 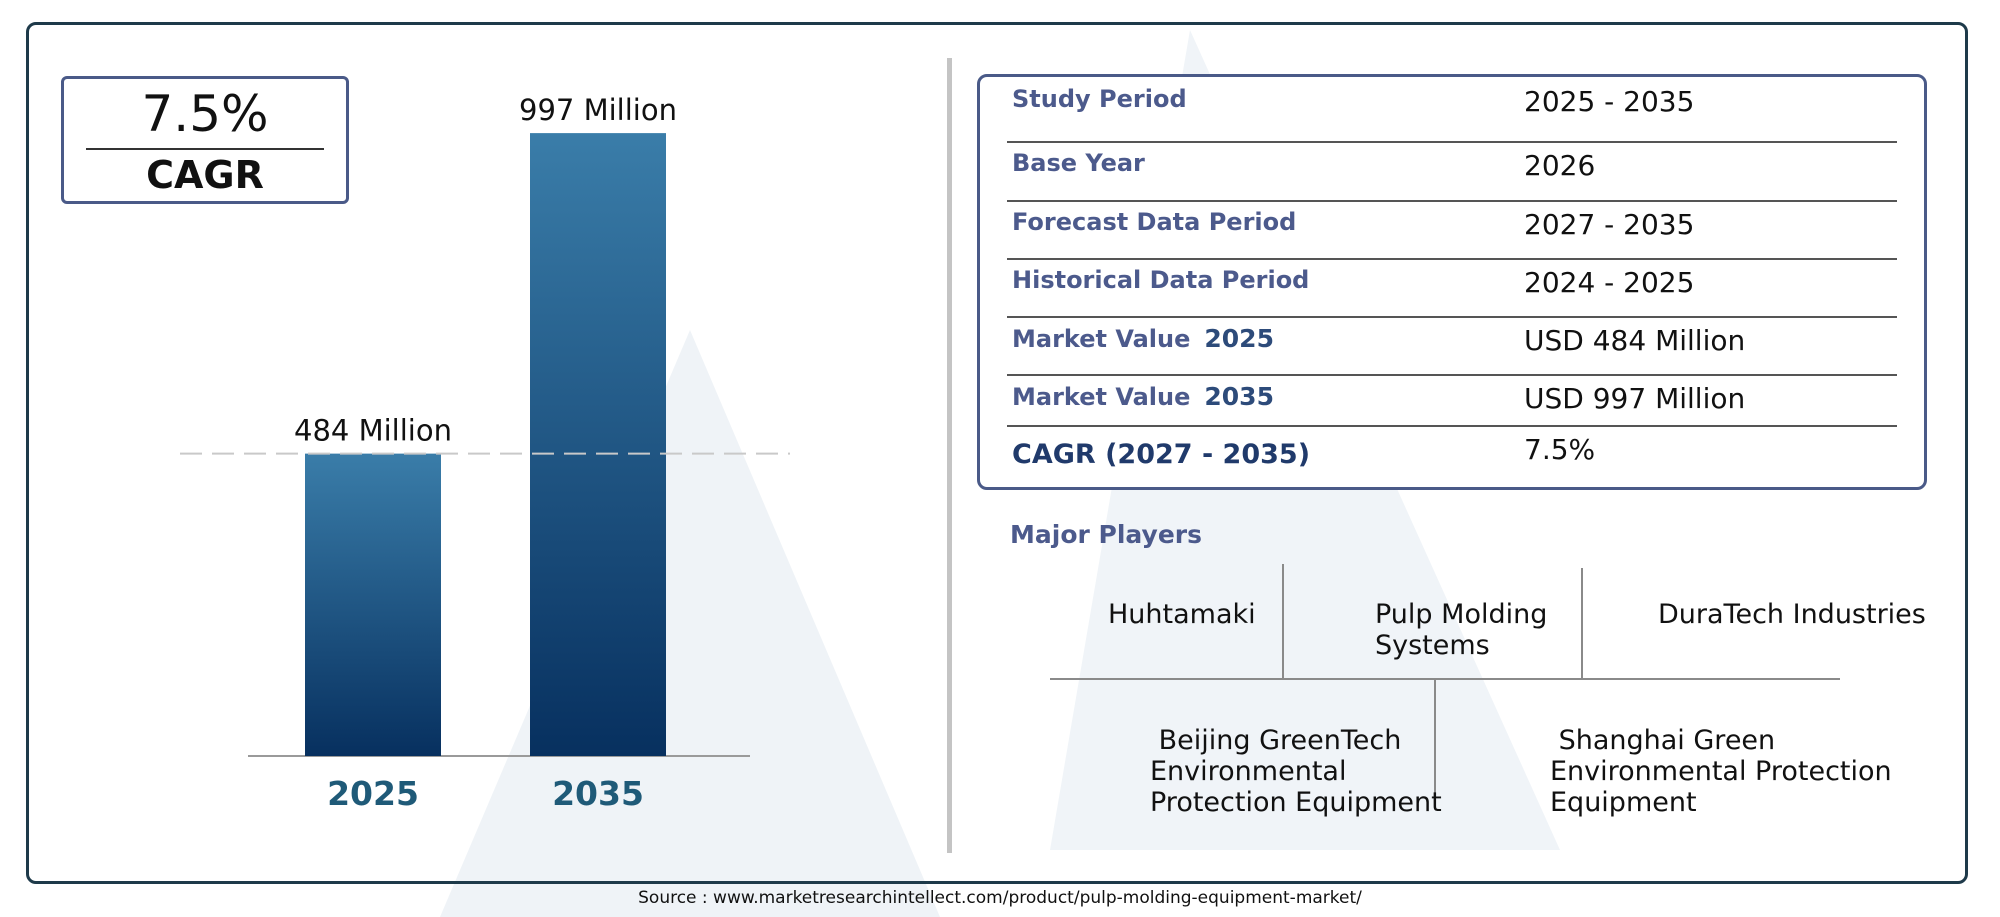 What do you see at coordinates (1792, 614) in the screenshot?
I see `player-name: DuraTech Industries` at bounding box center [1792, 614].